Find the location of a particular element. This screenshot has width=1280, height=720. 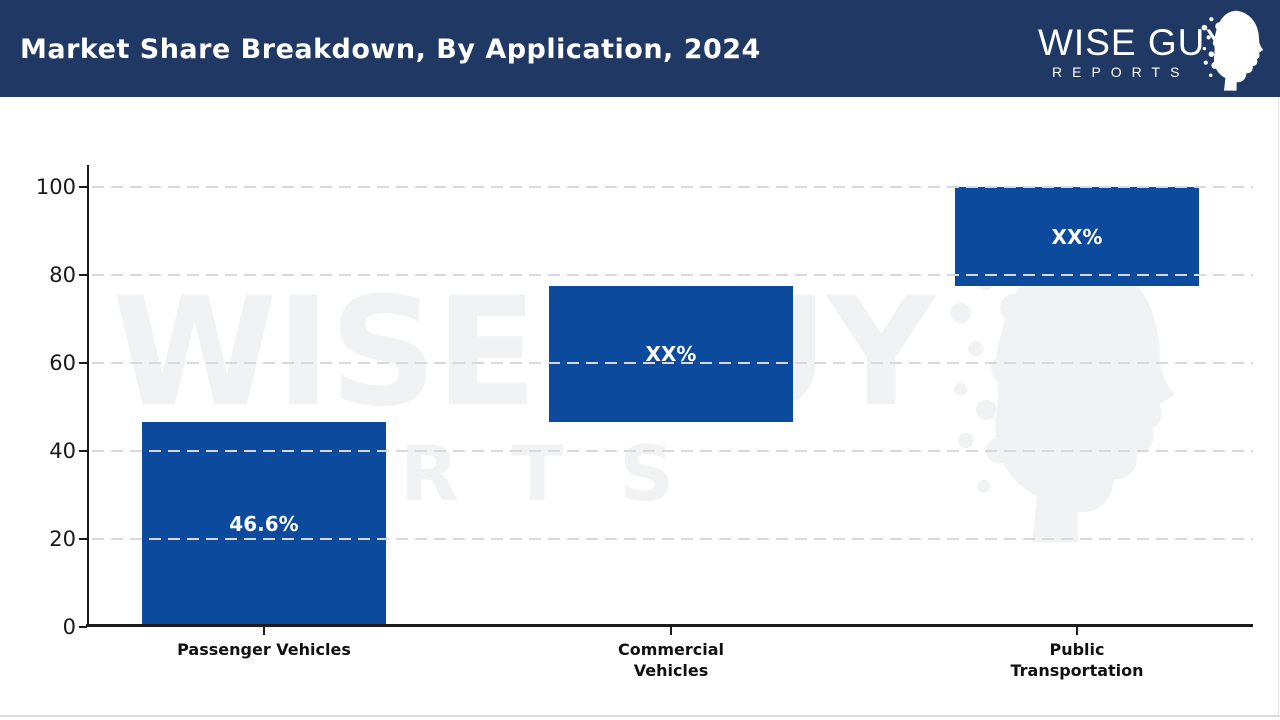

y-tick-label-80: 80 is located at coordinates (62, 275).